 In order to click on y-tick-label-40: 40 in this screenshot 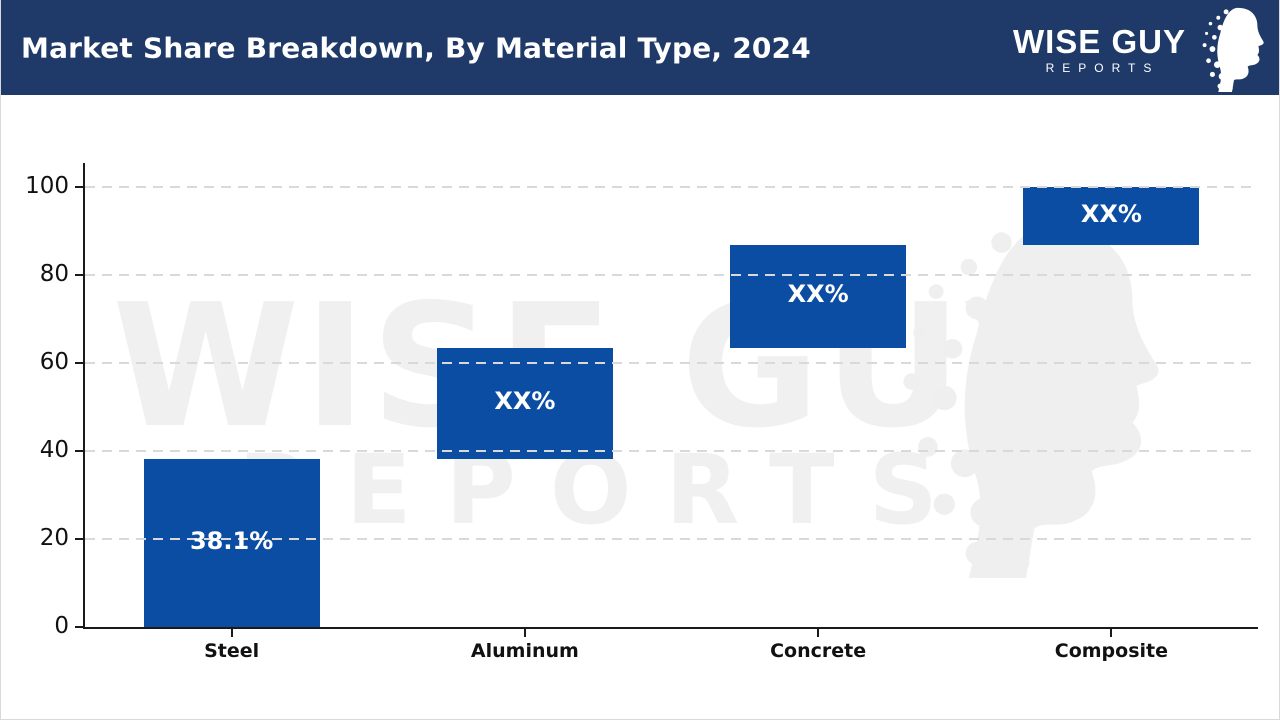, I will do `click(54, 450)`.